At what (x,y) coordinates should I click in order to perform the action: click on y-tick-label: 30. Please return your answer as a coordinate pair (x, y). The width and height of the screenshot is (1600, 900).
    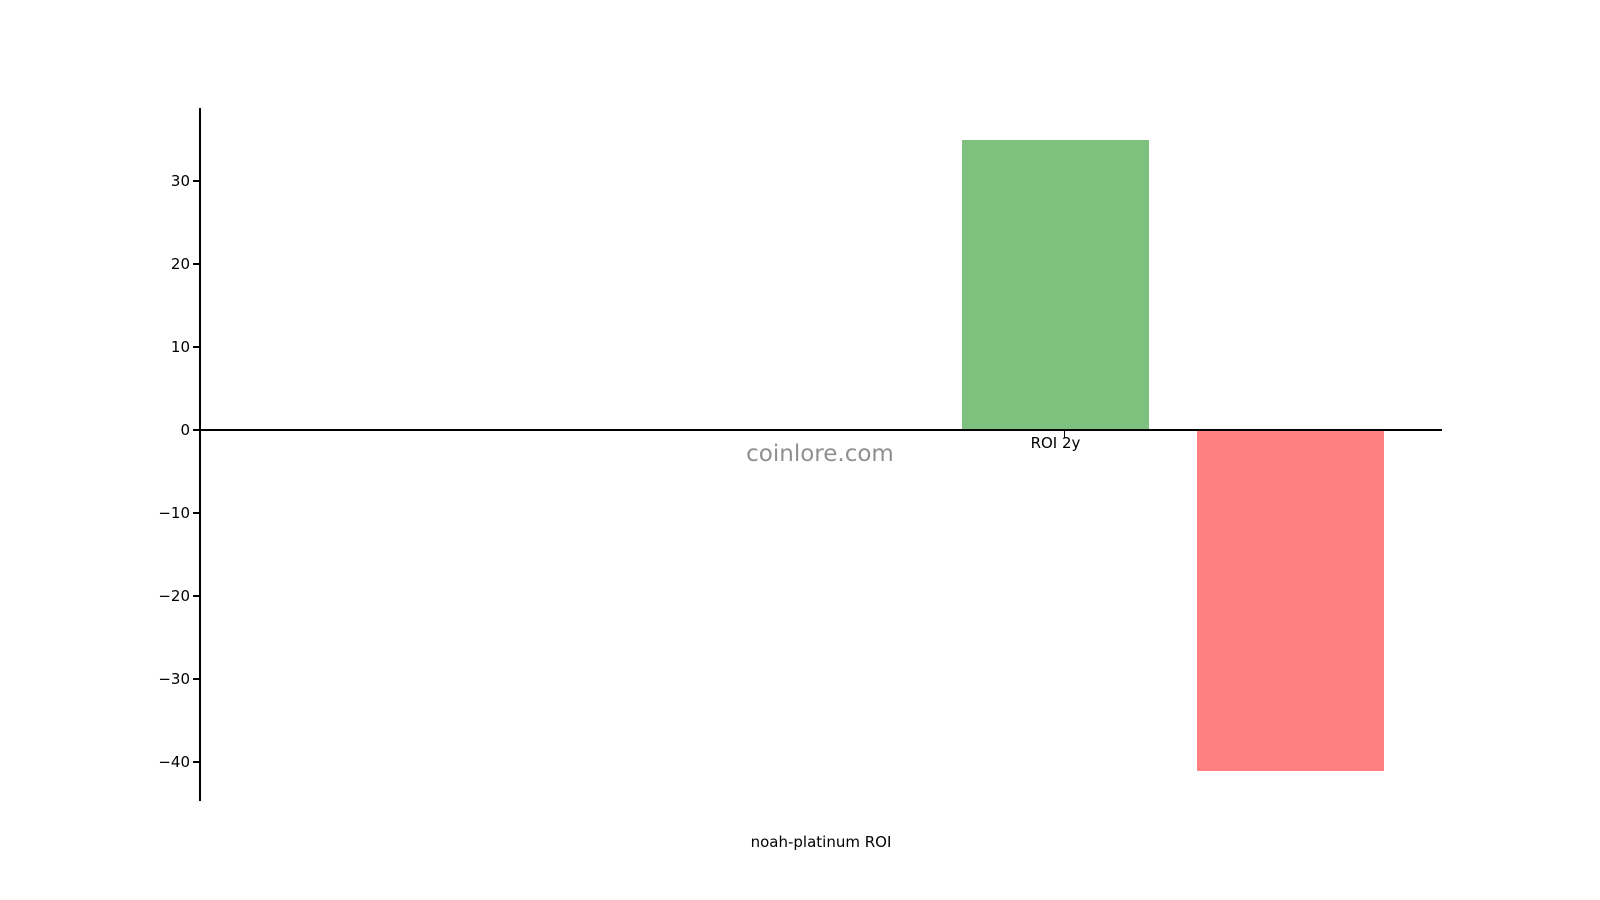
    Looking at the image, I should click on (180, 181).